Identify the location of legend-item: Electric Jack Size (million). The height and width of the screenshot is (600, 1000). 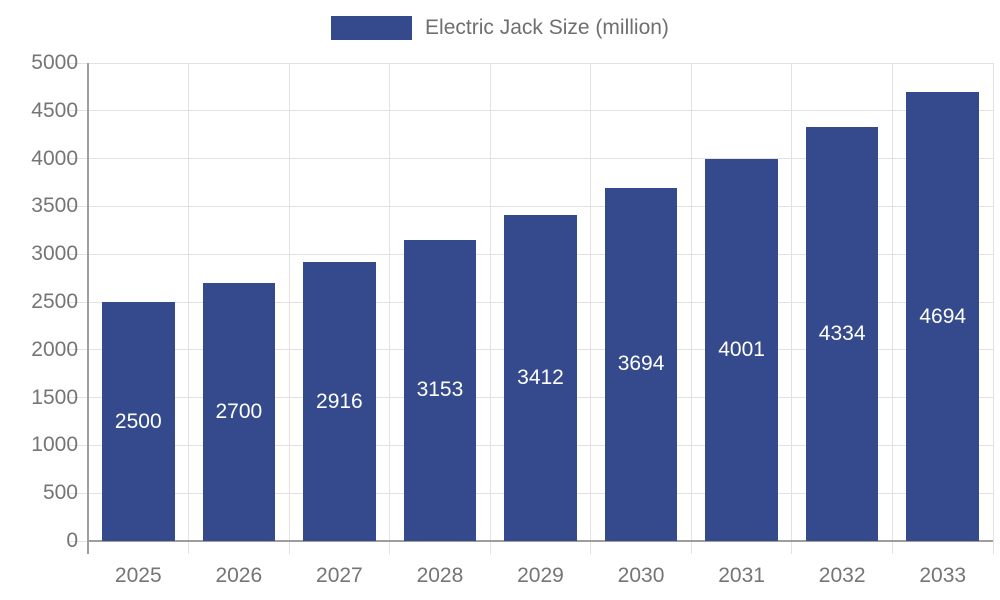
(500, 28).